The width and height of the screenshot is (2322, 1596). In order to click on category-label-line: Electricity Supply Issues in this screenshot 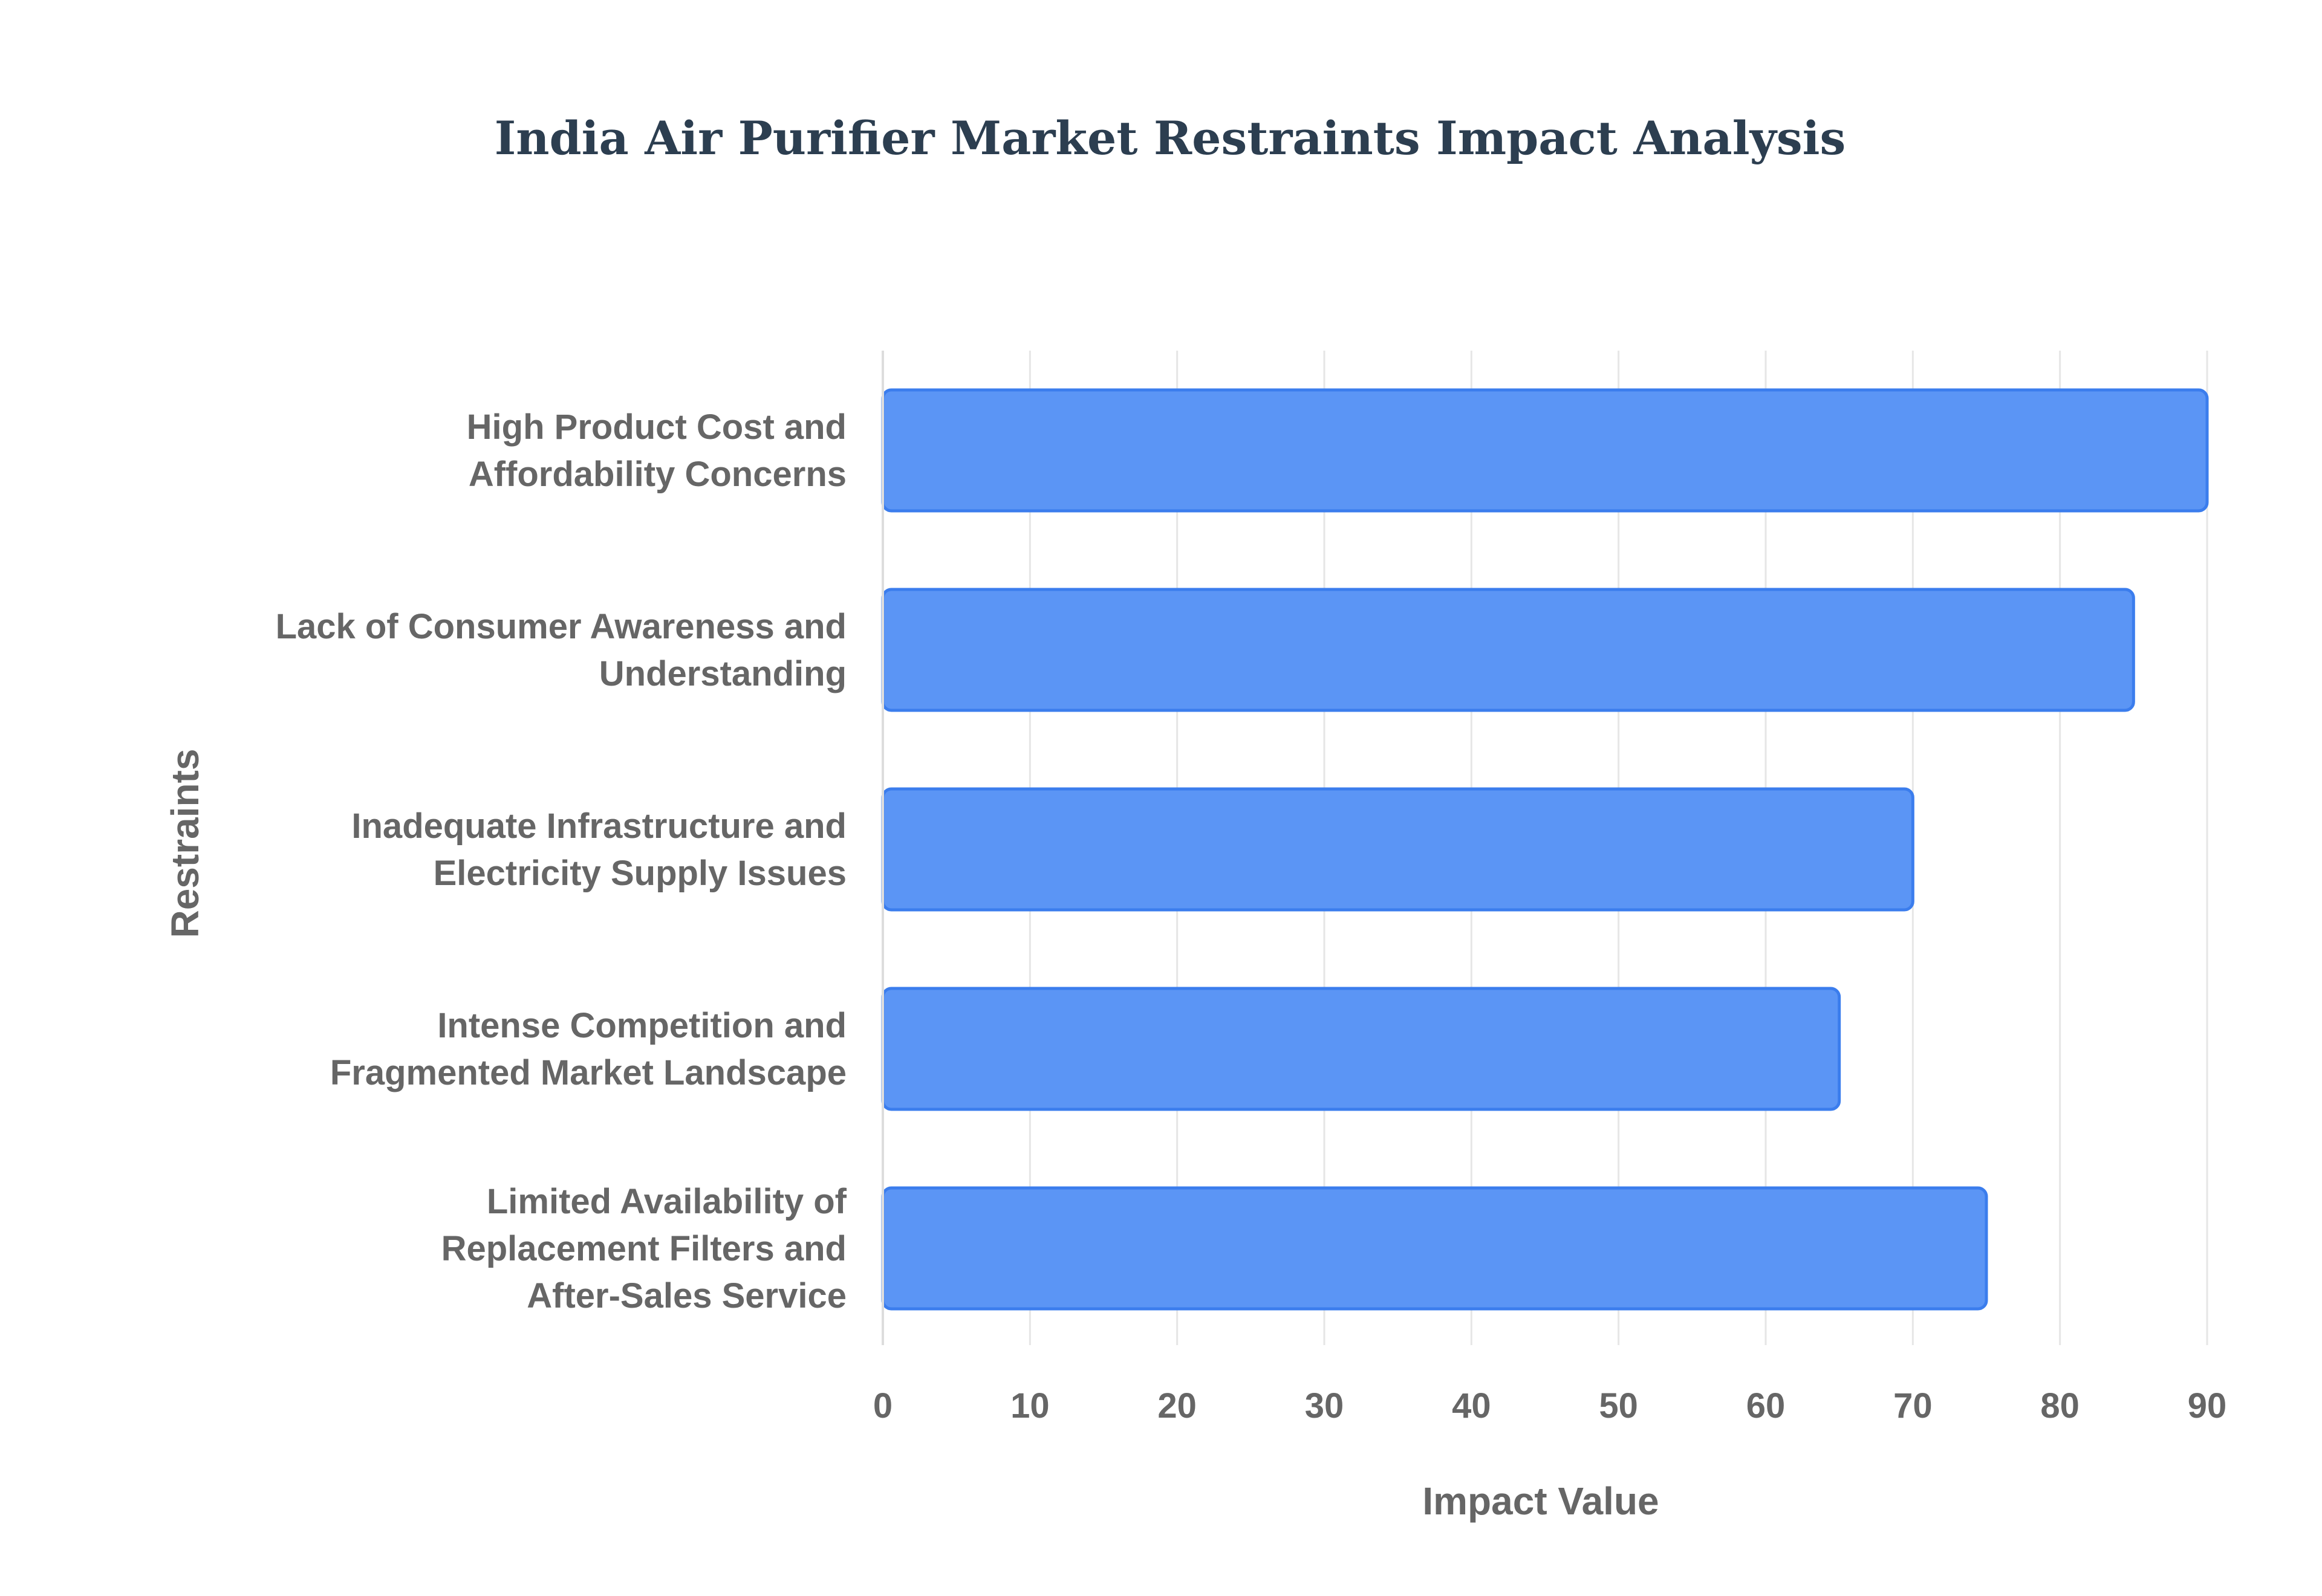, I will do `click(640, 873)`.